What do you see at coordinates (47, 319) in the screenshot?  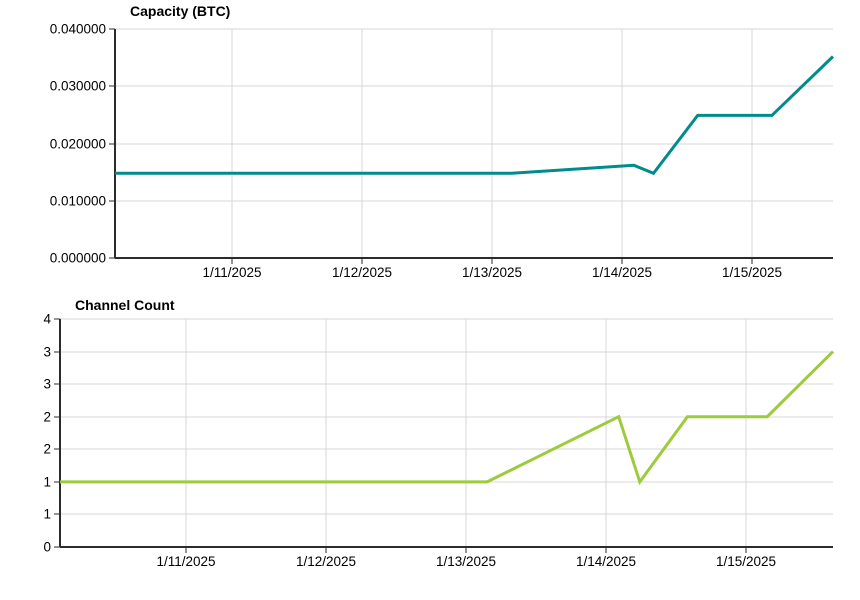 I see `y-tick-label: 4` at bounding box center [47, 319].